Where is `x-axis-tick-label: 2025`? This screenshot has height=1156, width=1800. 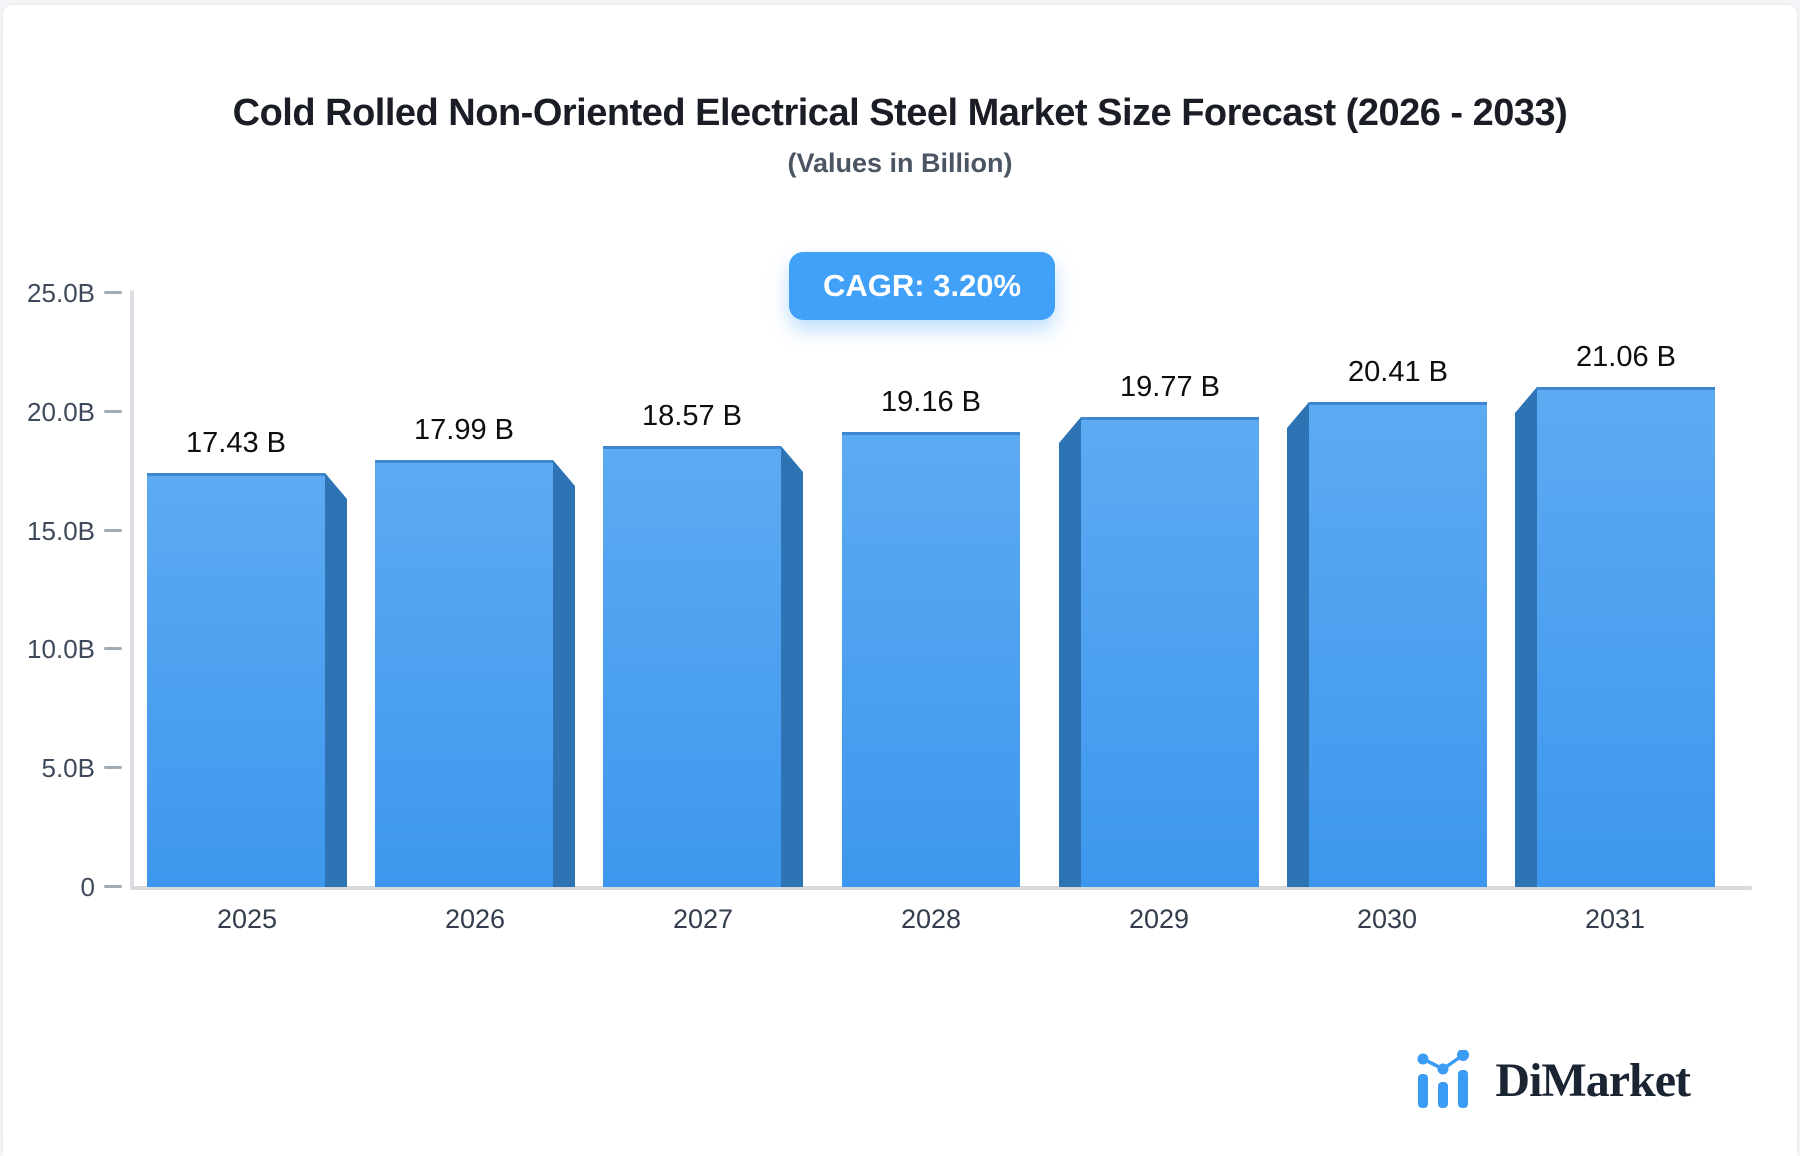 x-axis-tick-label: 2025 is located at coordinates (247, 919).